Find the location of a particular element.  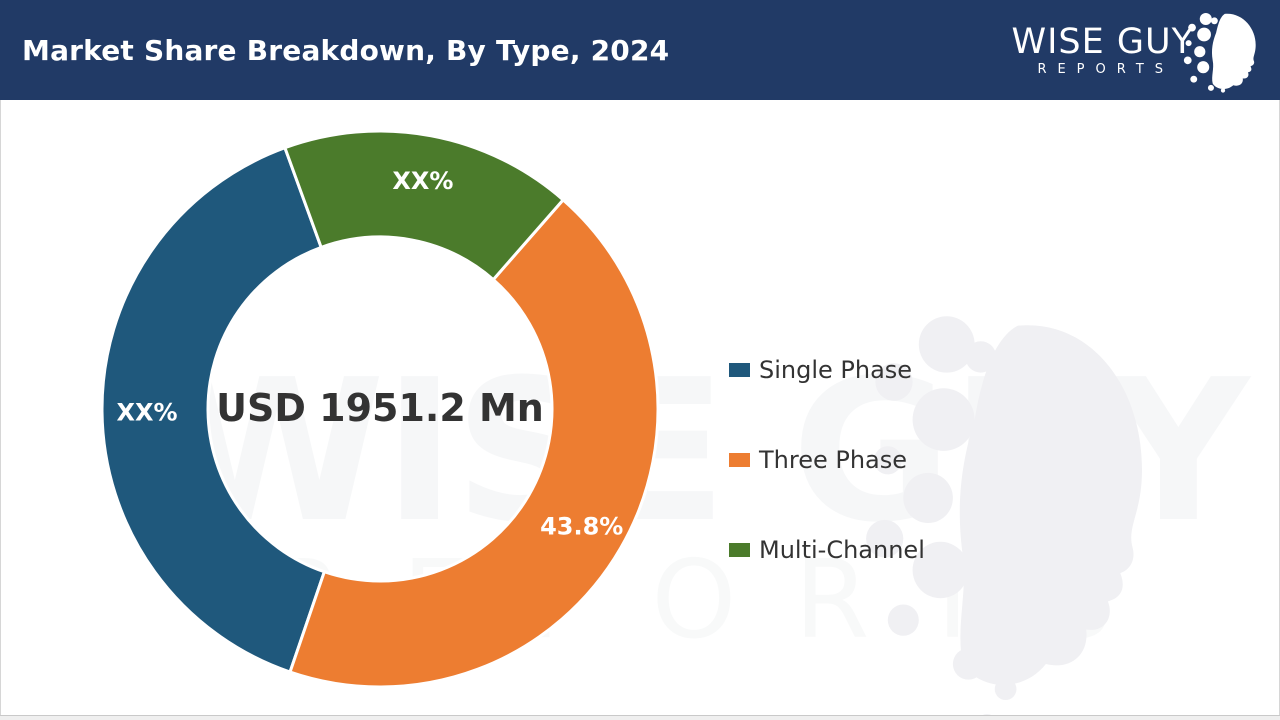

legend-item-three-phase: Three Phase is located at coordinates (827, 460).